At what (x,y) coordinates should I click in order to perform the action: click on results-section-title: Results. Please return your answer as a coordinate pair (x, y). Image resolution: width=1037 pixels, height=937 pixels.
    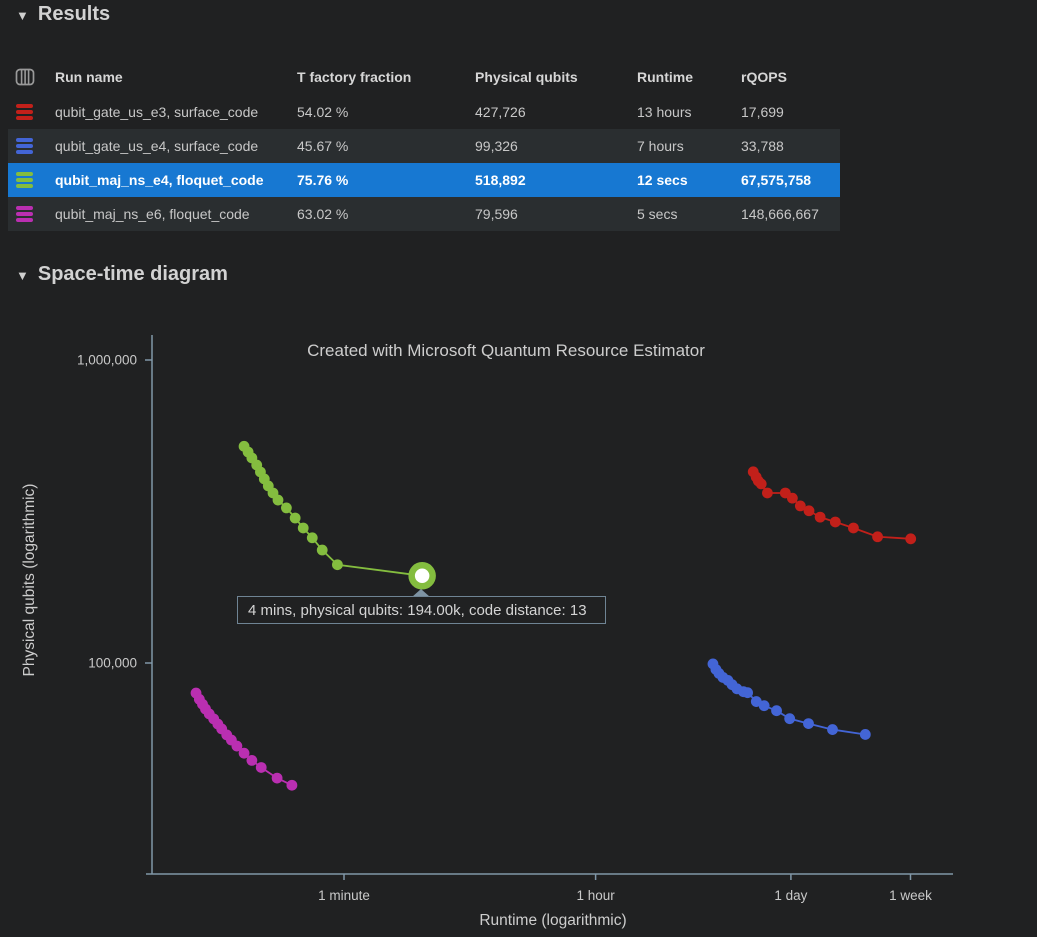
    Looking at the image, I should click on (74, 14).